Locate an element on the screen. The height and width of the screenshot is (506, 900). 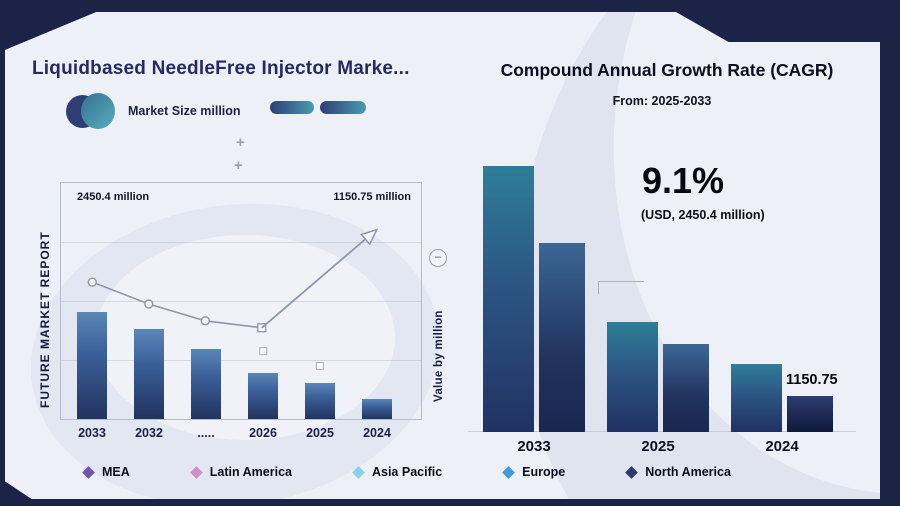
start-value-annotation: 2450.4 million is located at coordinates (113, 197).